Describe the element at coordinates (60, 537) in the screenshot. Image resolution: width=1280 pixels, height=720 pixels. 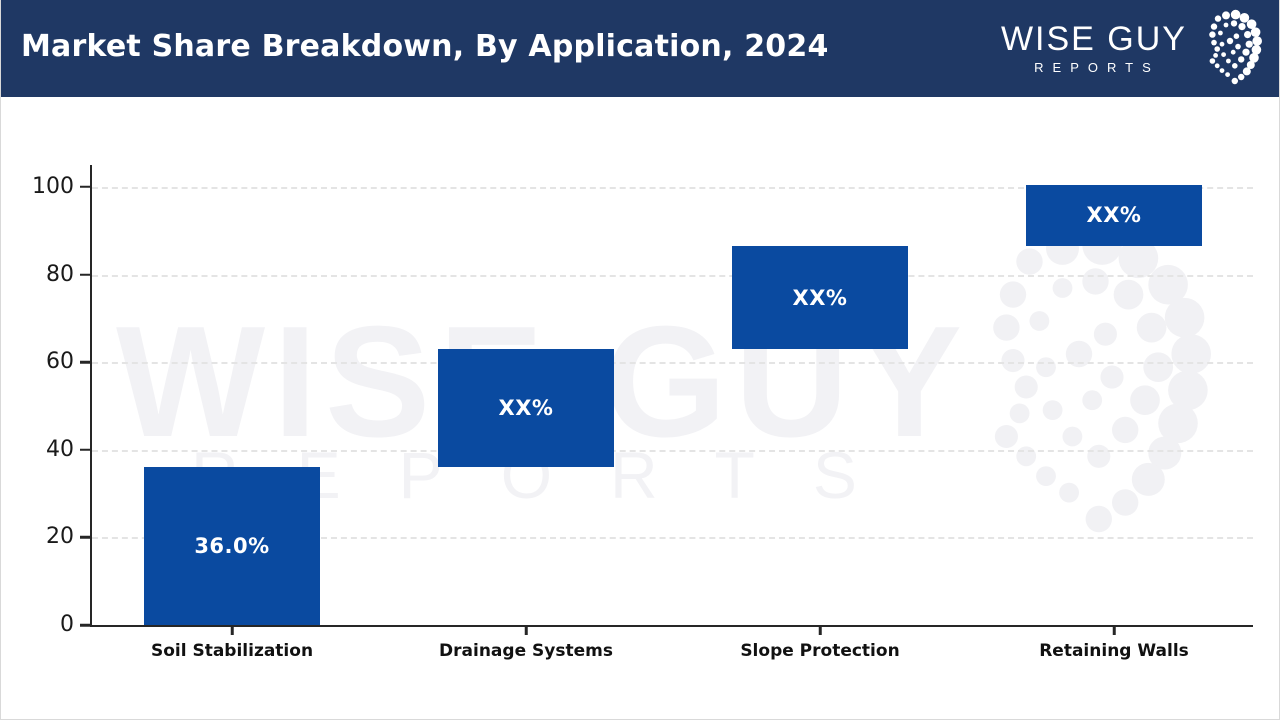
I see `y-axis-tick-label: 20` at that location.